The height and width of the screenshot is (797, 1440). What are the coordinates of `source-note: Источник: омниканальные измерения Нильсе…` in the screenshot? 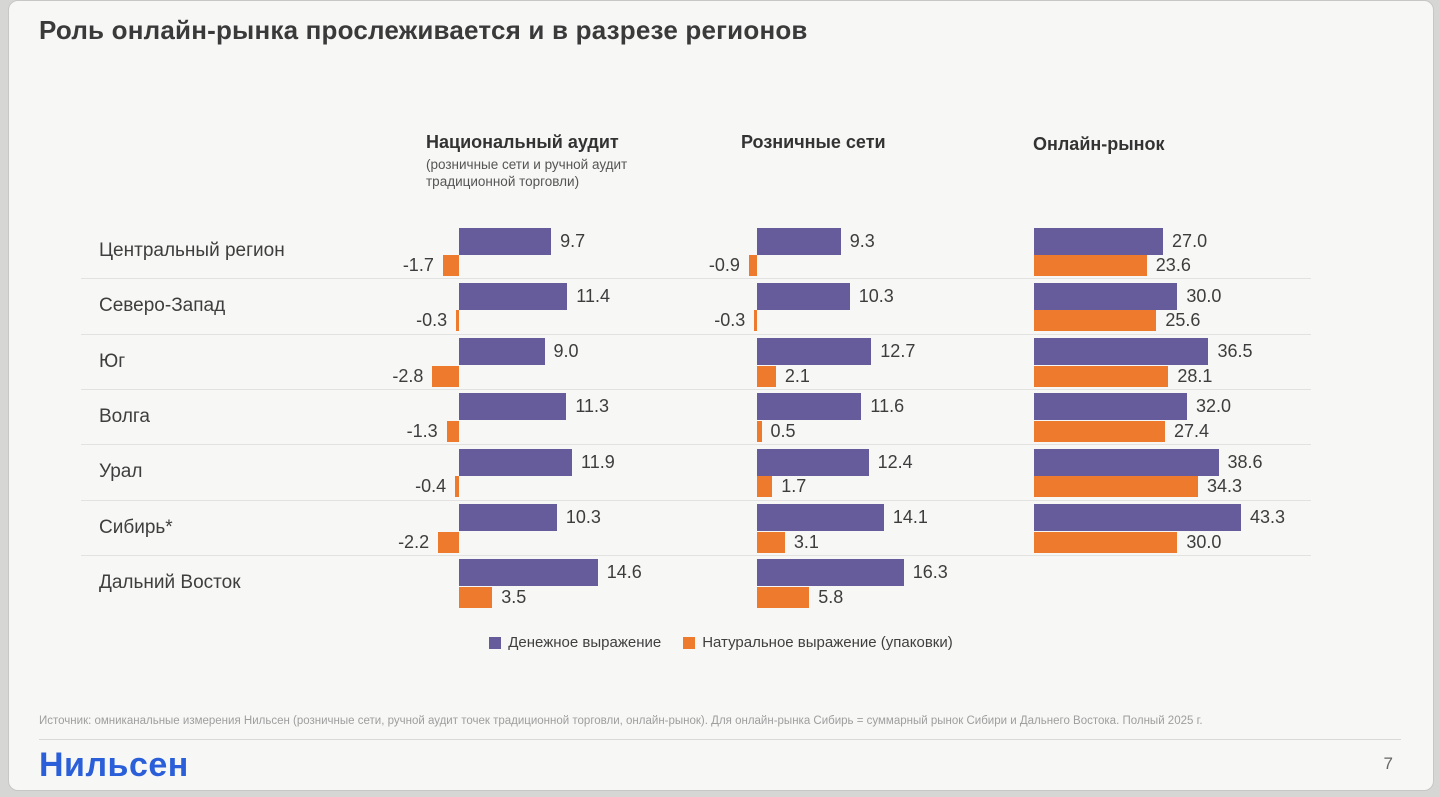 It's located at (621, 721).